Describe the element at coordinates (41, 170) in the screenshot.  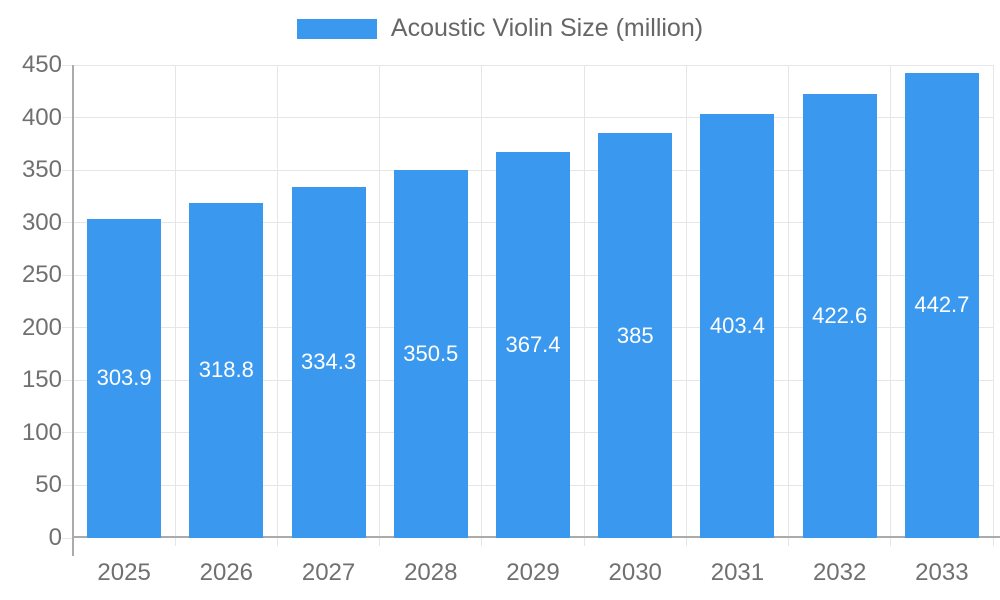
I see `y-axis-label: 350` at that location.